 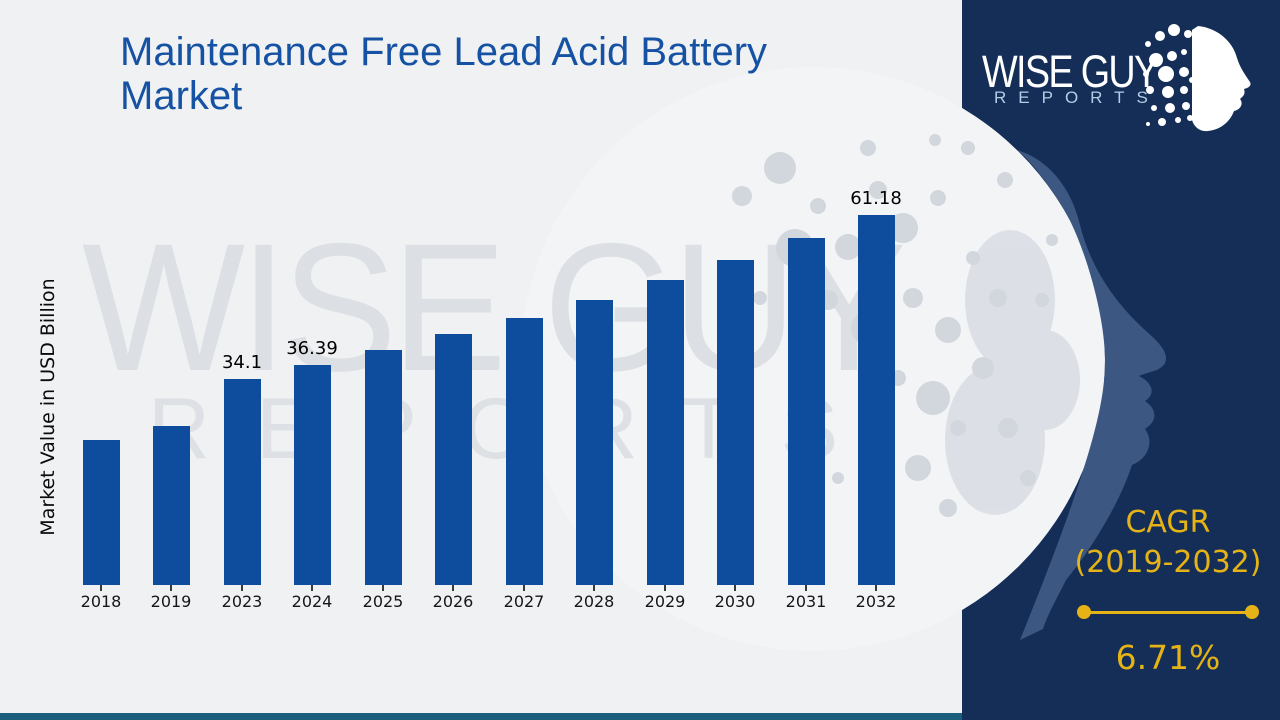 I want to click on x-axis-label: 2027, so click(x=524, y=601).